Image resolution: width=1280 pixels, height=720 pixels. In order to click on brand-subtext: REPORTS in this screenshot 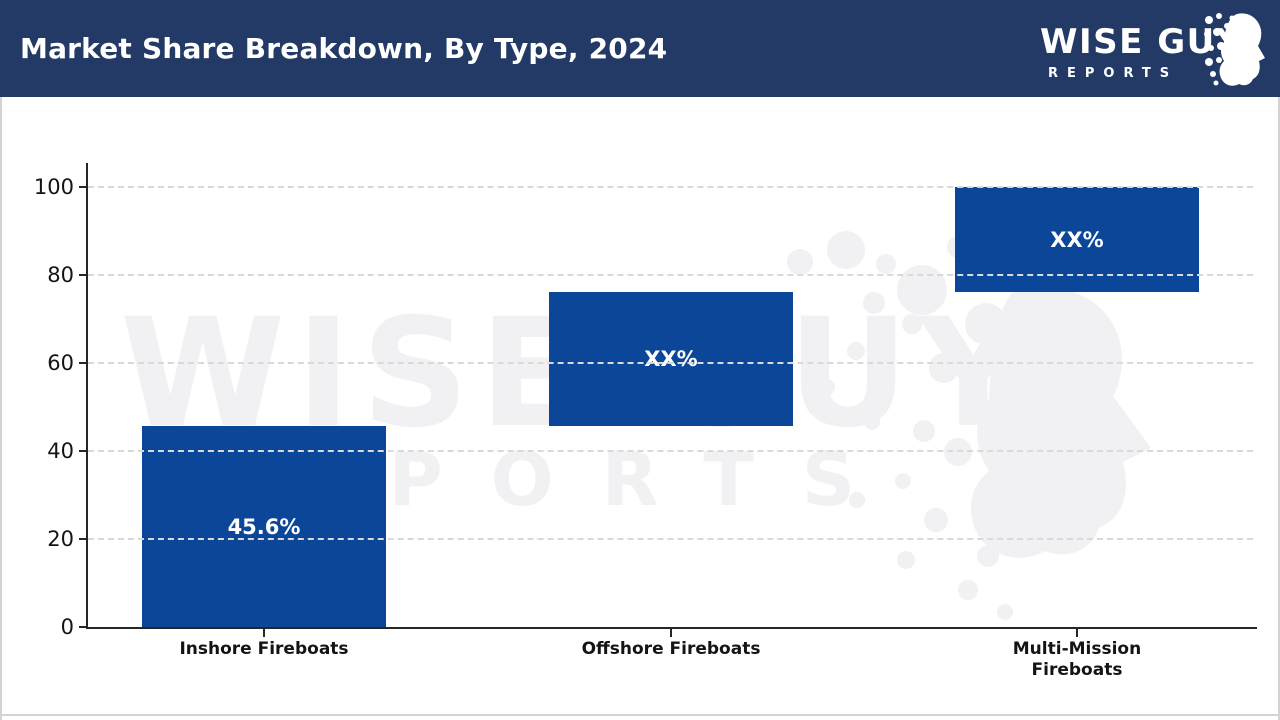, I will do `click(1113, 73)`.